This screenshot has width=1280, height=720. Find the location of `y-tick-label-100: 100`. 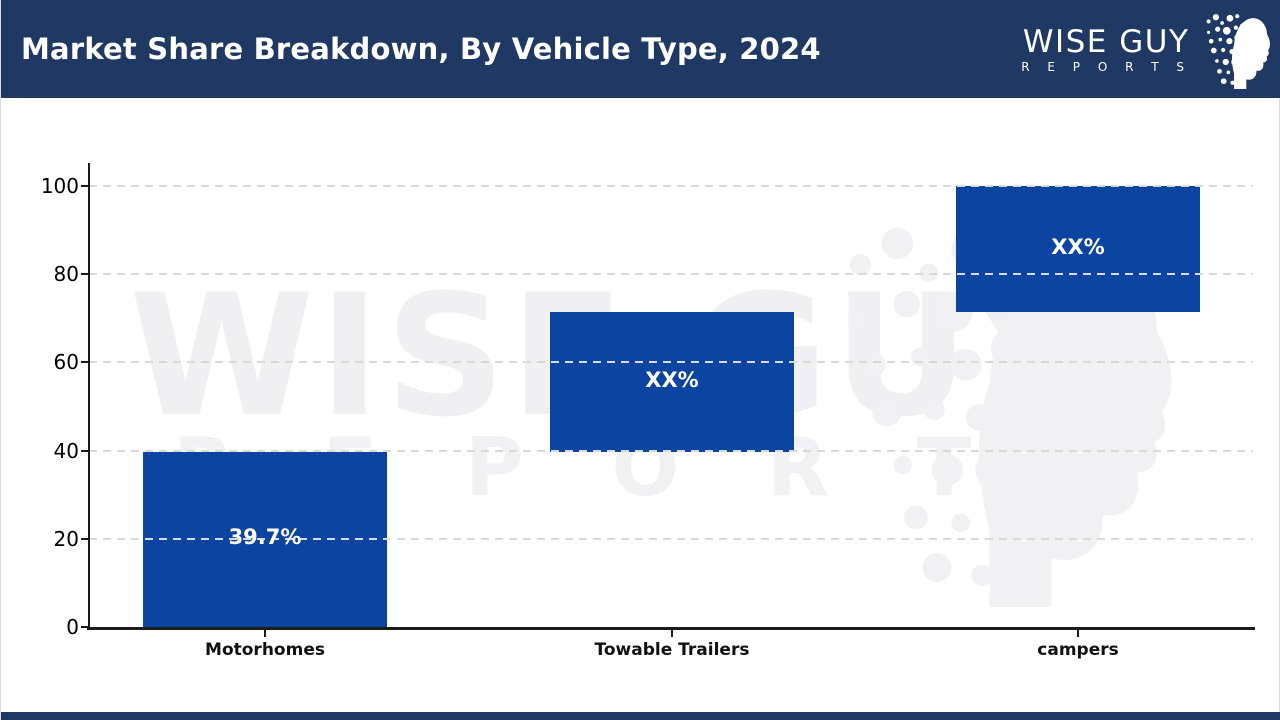

y-tick-label-100: 100 is located at coordinates (59, 186).